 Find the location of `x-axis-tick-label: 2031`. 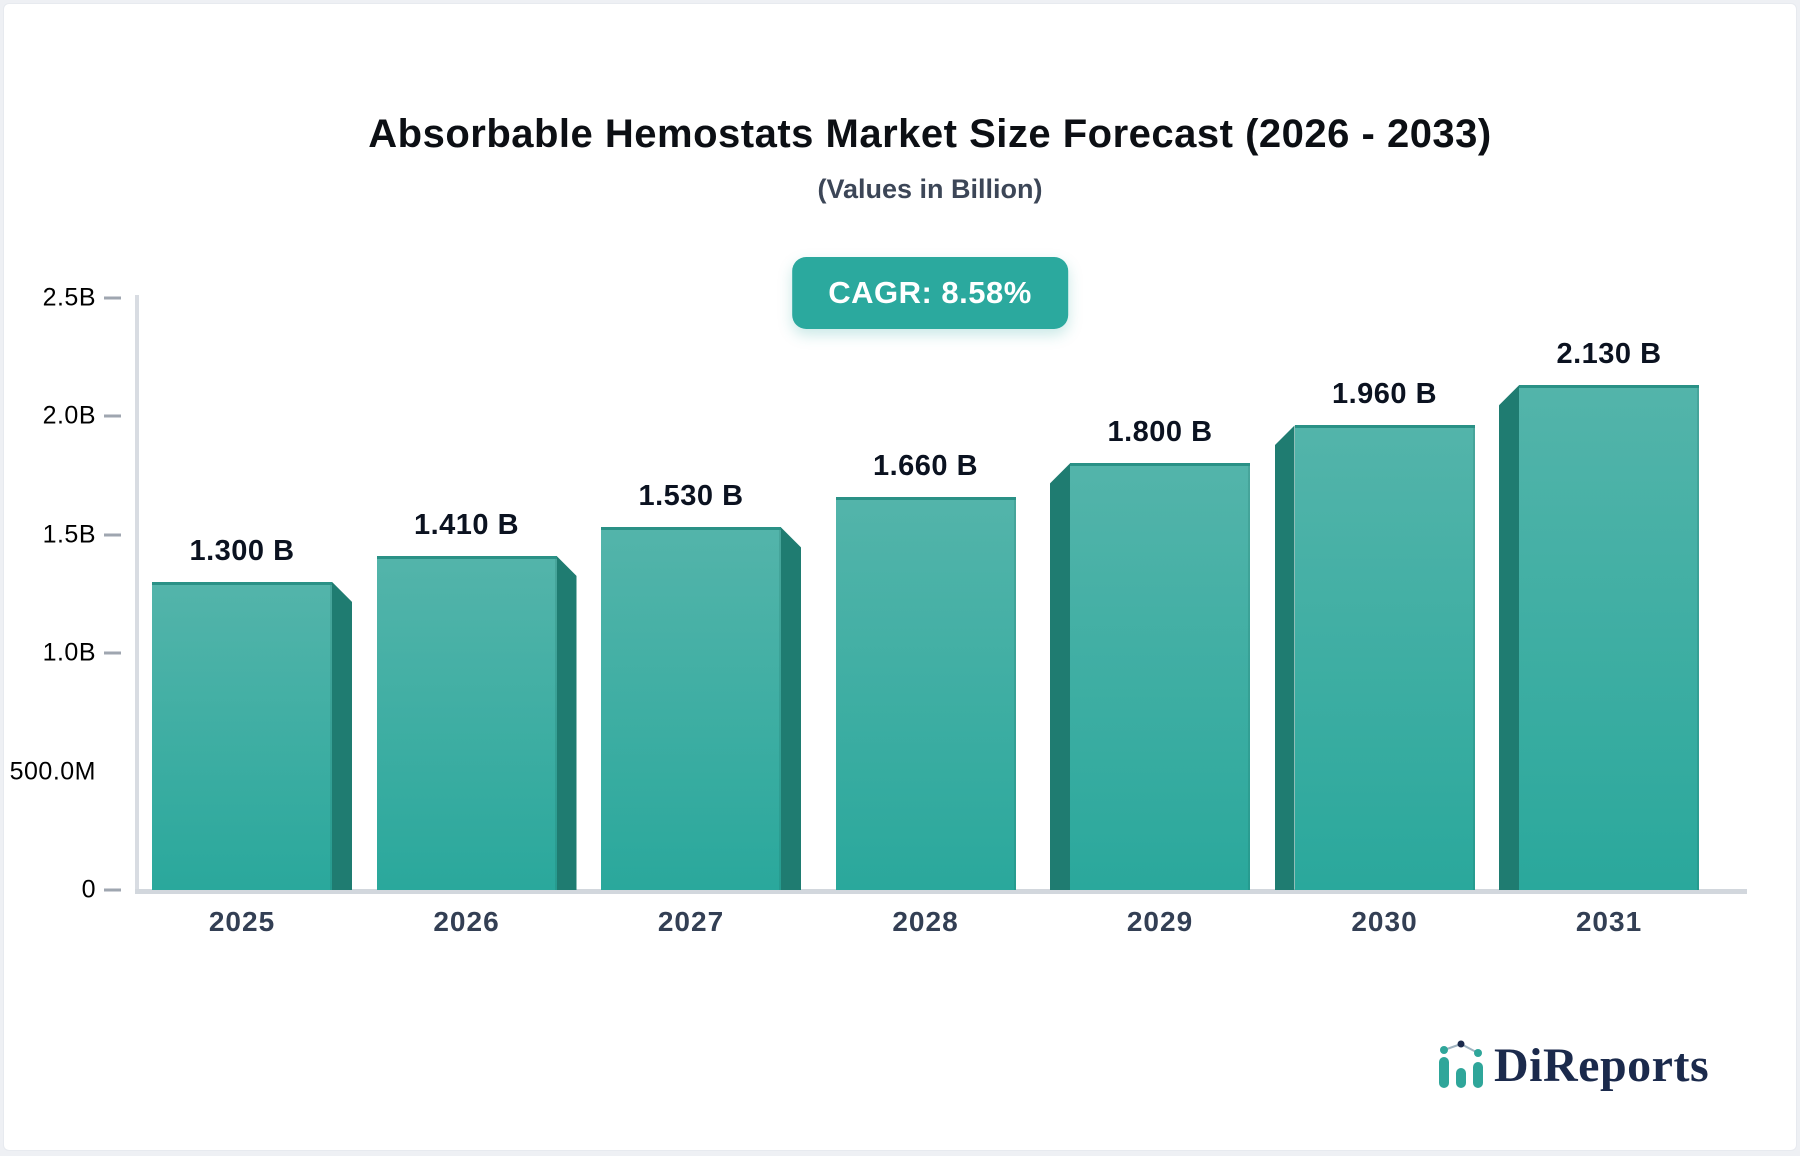

x-axis-tick-label: 2031 is located at coordinates (1609, 921).